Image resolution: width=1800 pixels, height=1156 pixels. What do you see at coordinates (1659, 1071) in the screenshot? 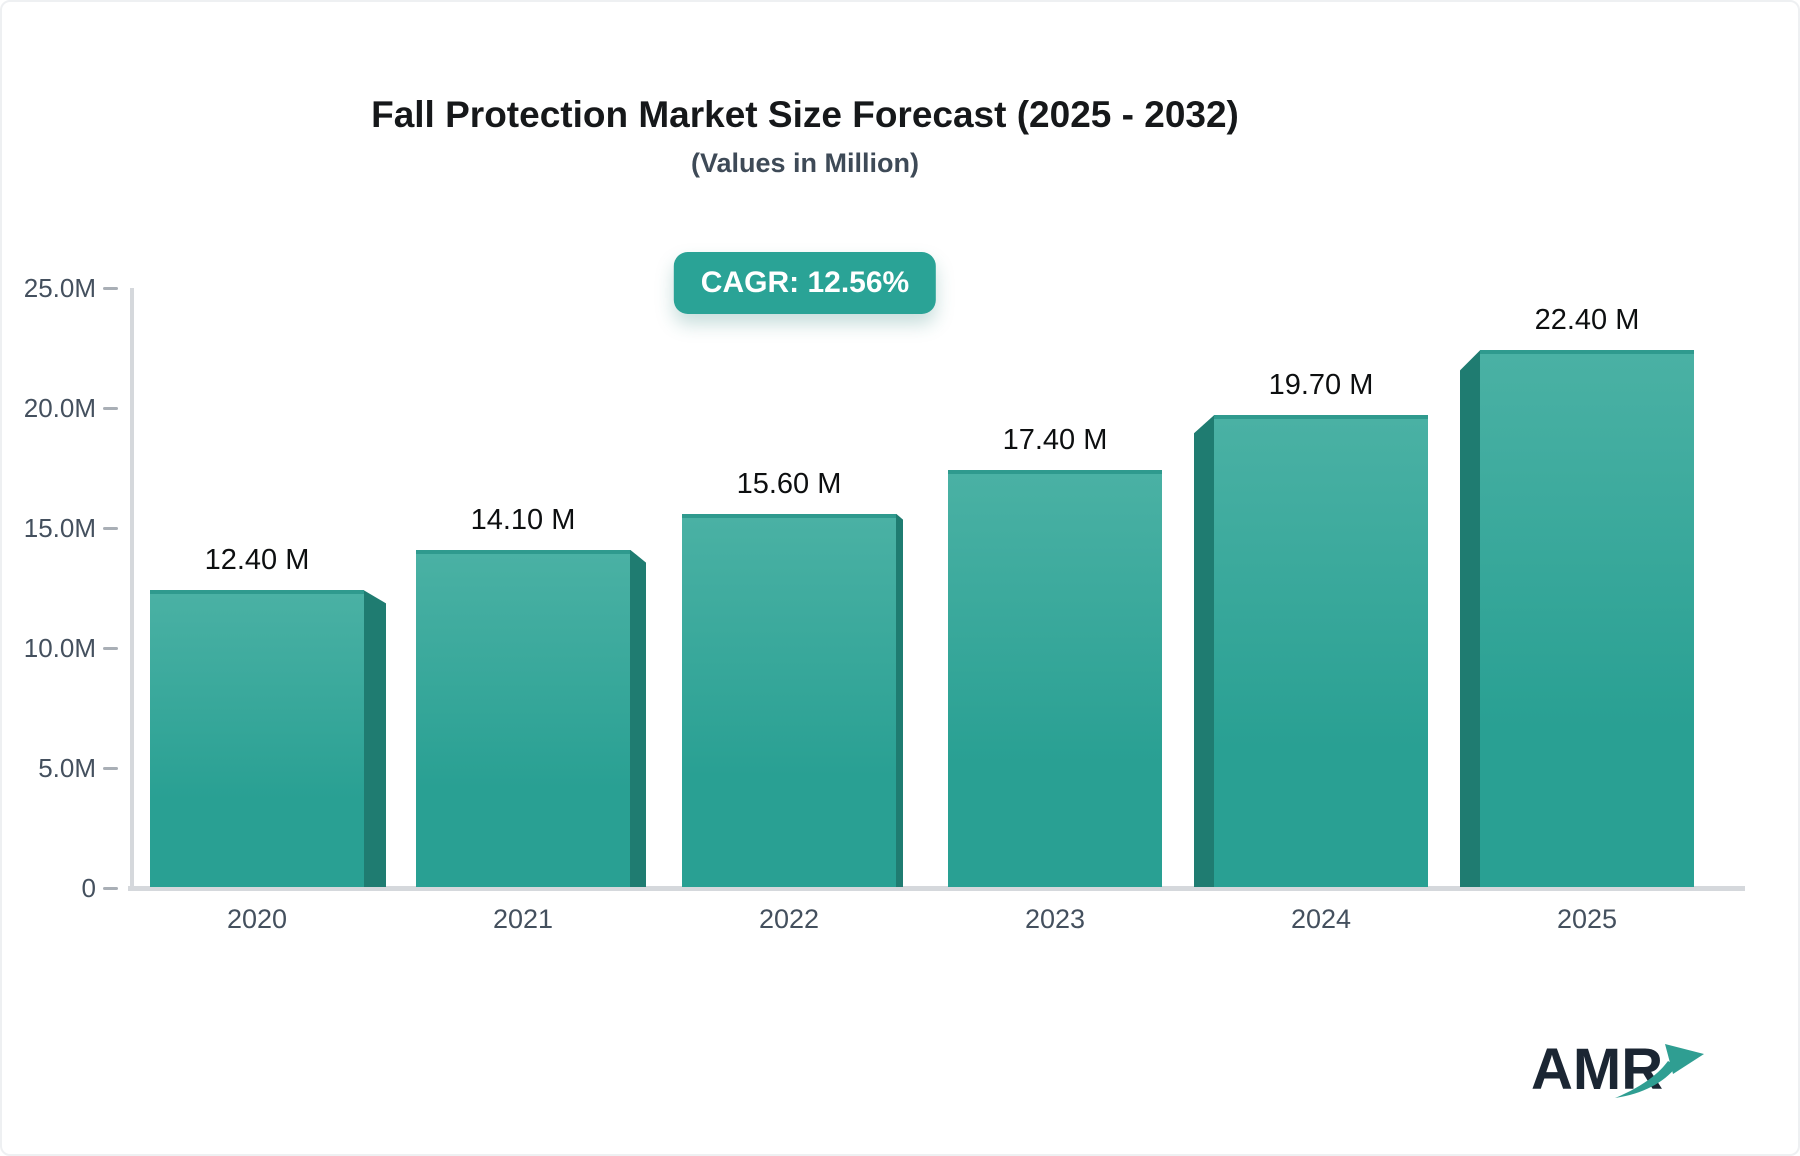
I see `growth-arrow-icon` at bounding box center [1659, 1071].